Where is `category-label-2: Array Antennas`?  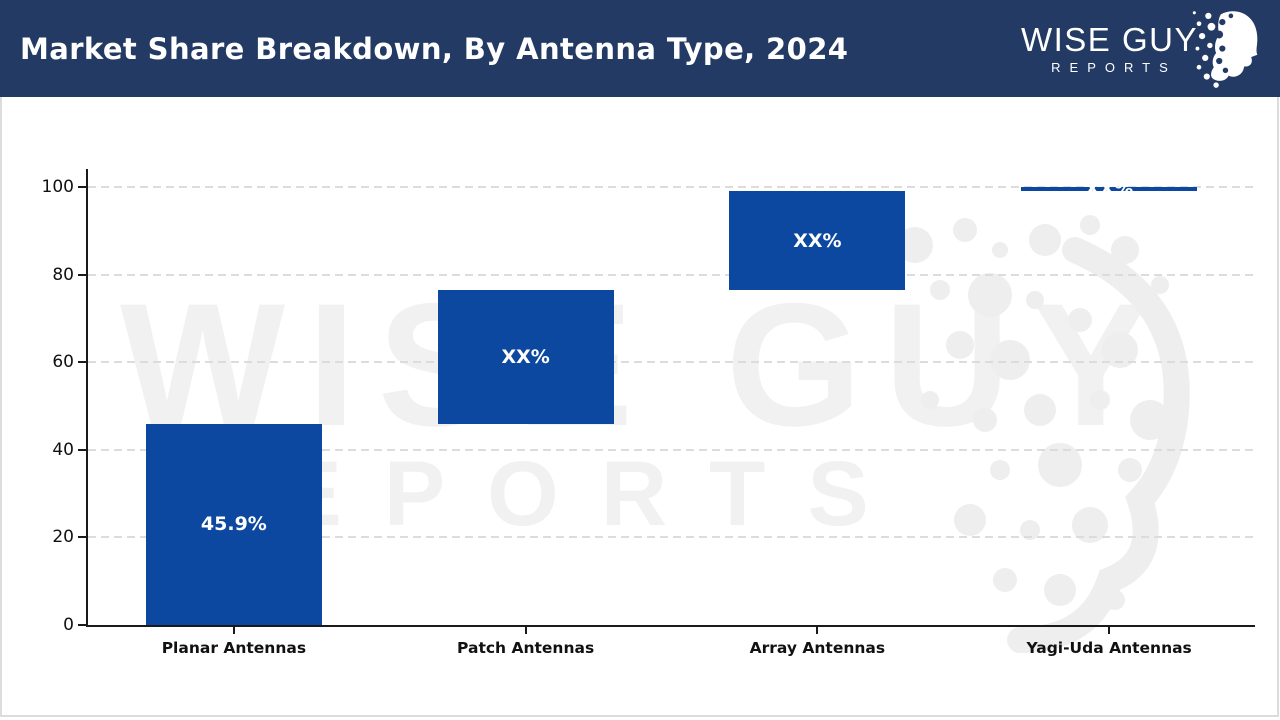
category-label-2: Array Antennas is located at coordinates (817, 648).